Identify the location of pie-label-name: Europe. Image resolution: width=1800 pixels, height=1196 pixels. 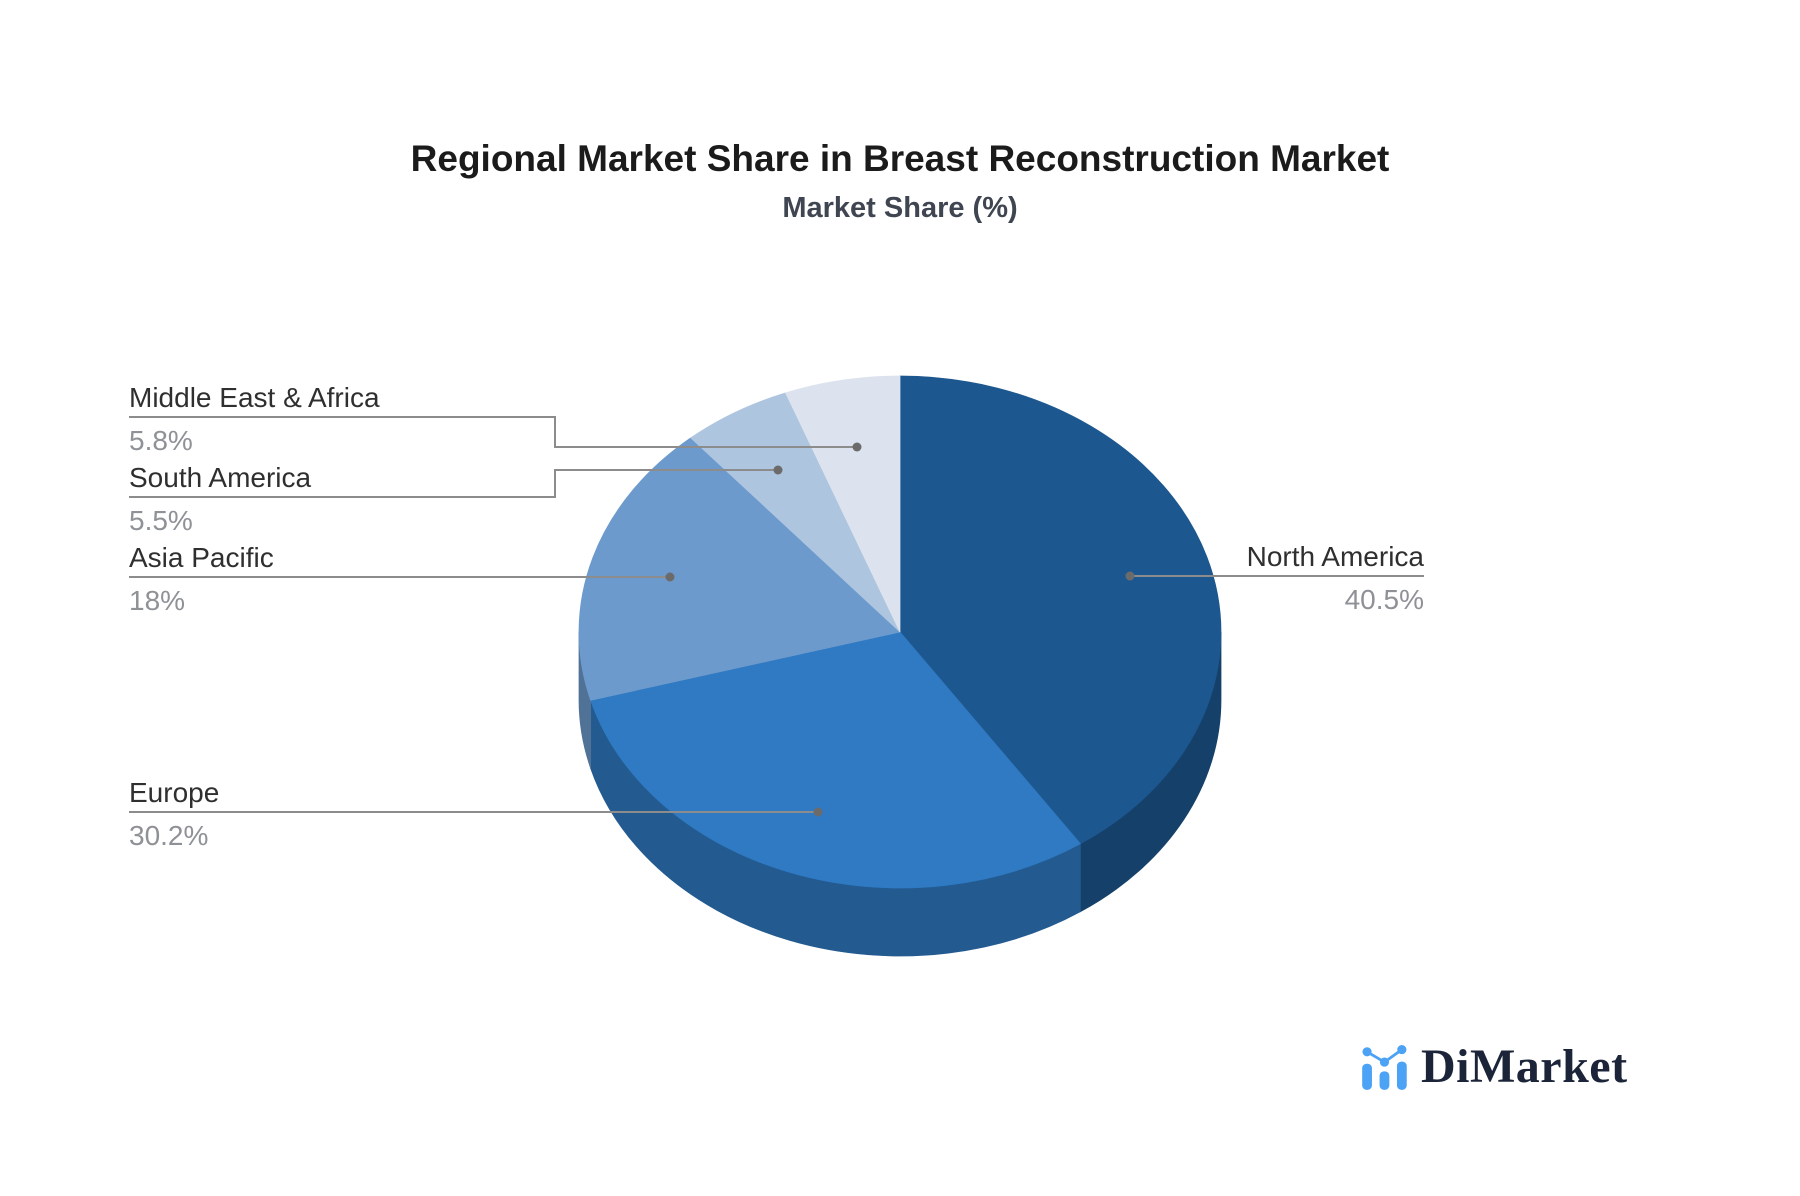
(174, 792).